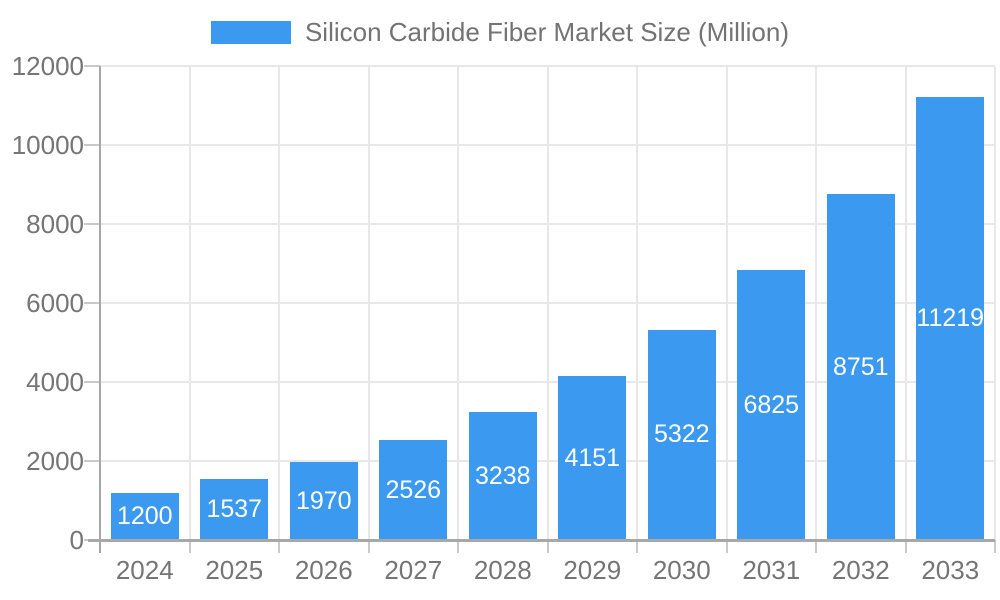  I want to click on bar-value-label: 2526, so click(413, 489).